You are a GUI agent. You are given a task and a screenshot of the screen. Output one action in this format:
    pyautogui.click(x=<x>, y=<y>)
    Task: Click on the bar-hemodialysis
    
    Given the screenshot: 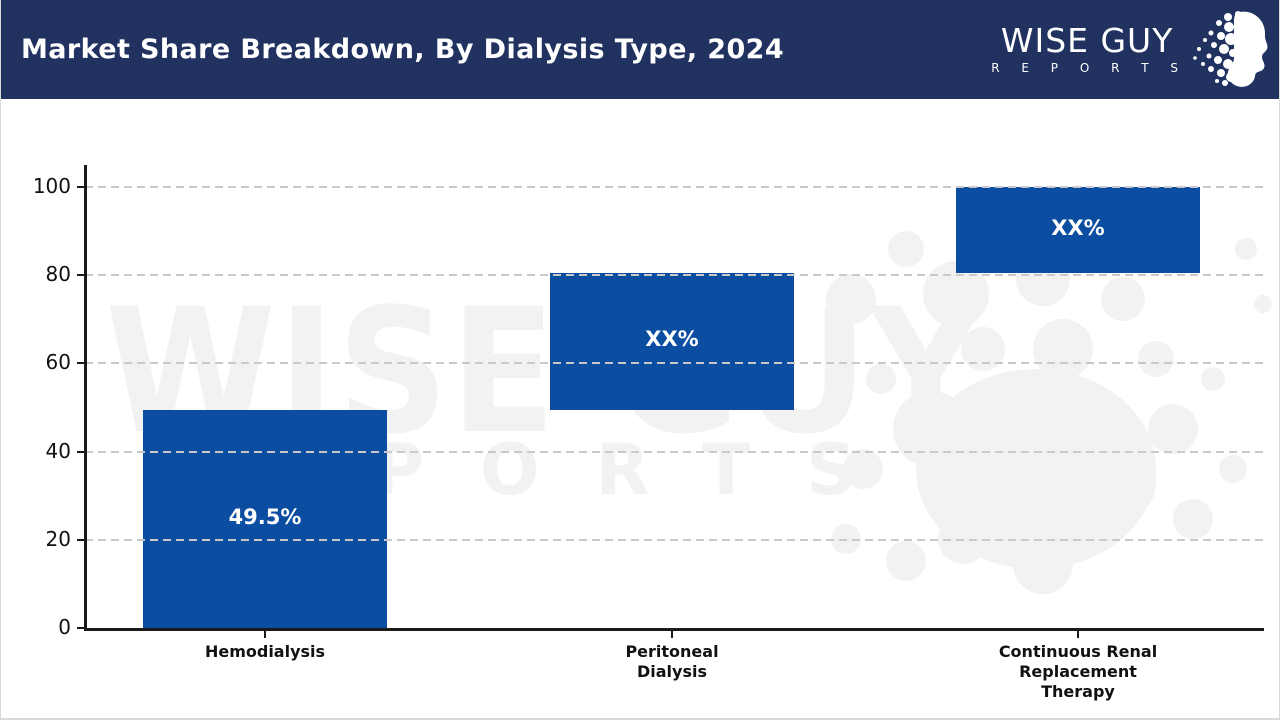 What is the action you would take?
    pyautogui.click(x=265, y=518)
    